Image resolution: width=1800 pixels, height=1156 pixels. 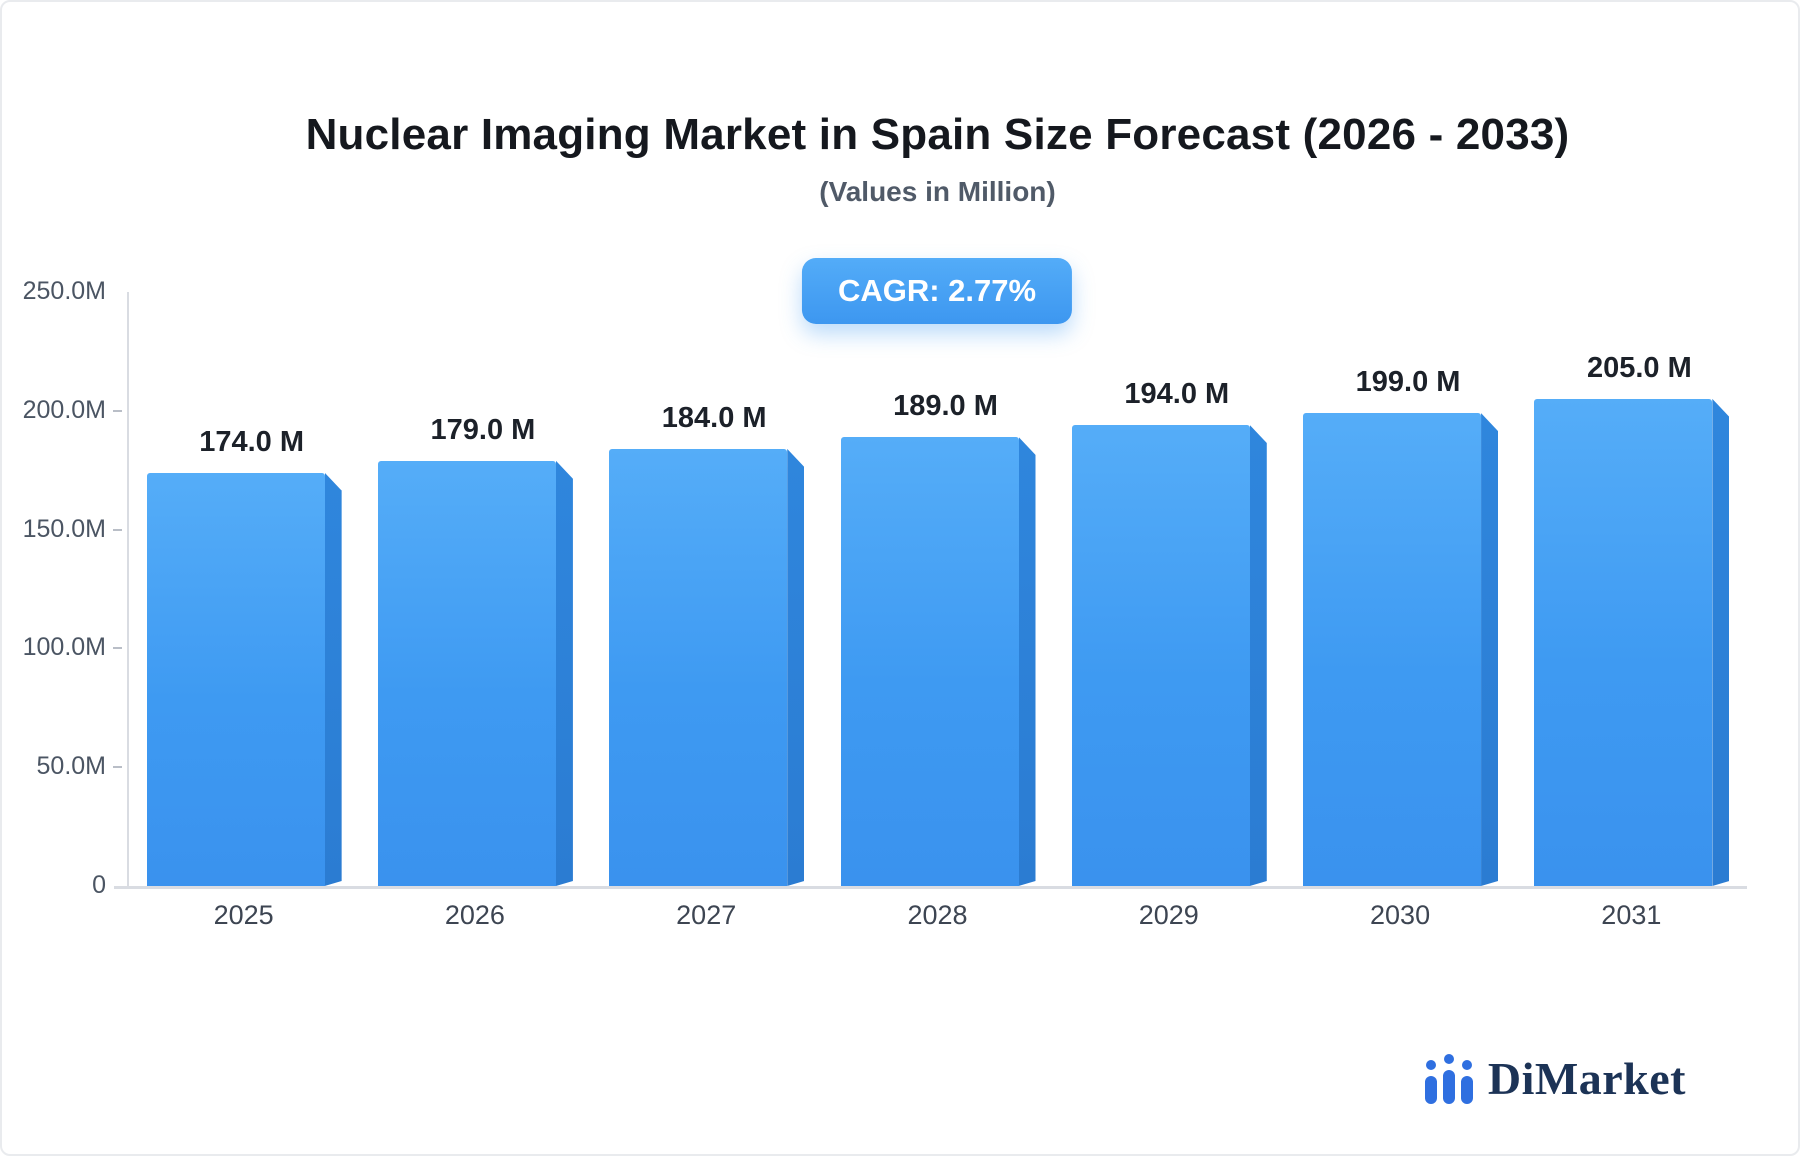 What do you see at coordinates (930, 887) in the screenshot?
I see `x-axis-line` at bounding box center [930, 887].